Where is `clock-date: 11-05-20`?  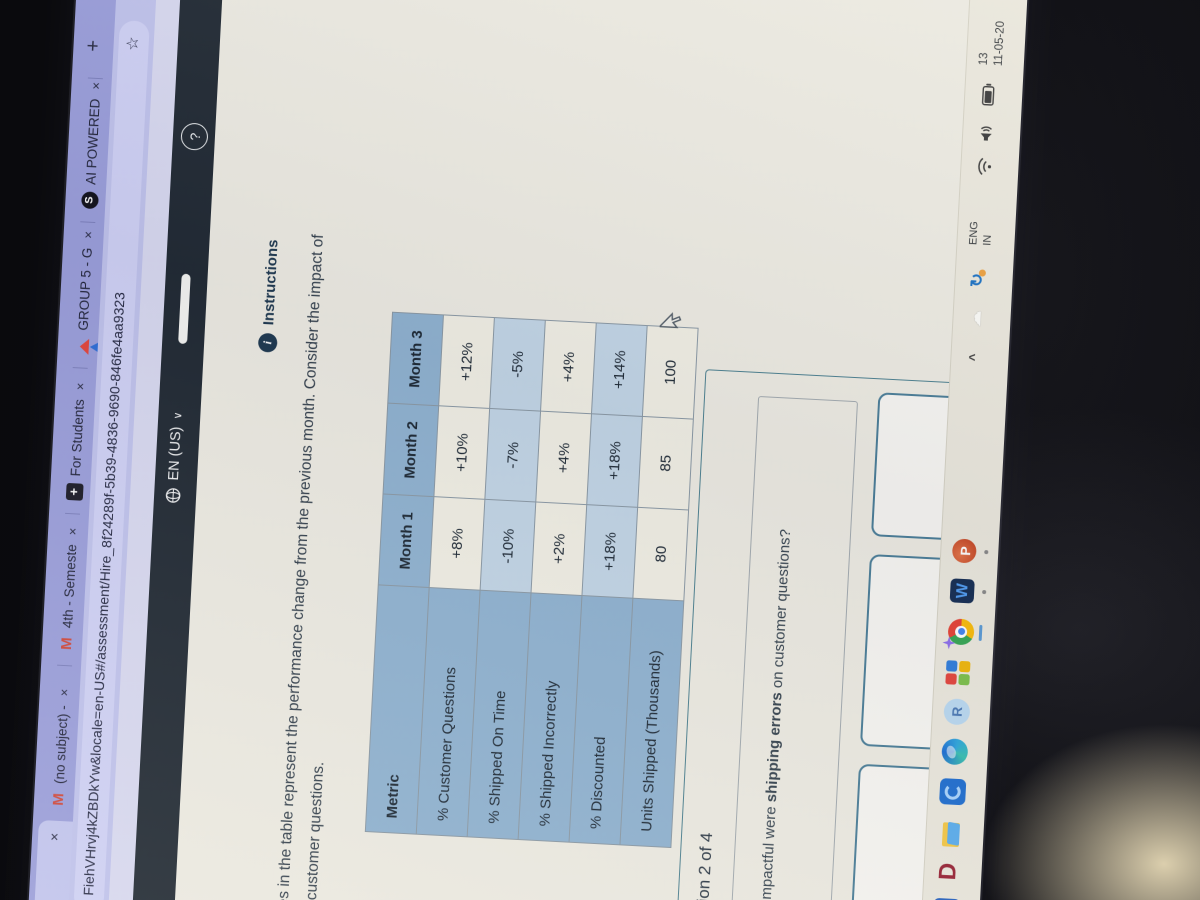
clock-date: 11-05-20 is located at coordinates (1000, 43).